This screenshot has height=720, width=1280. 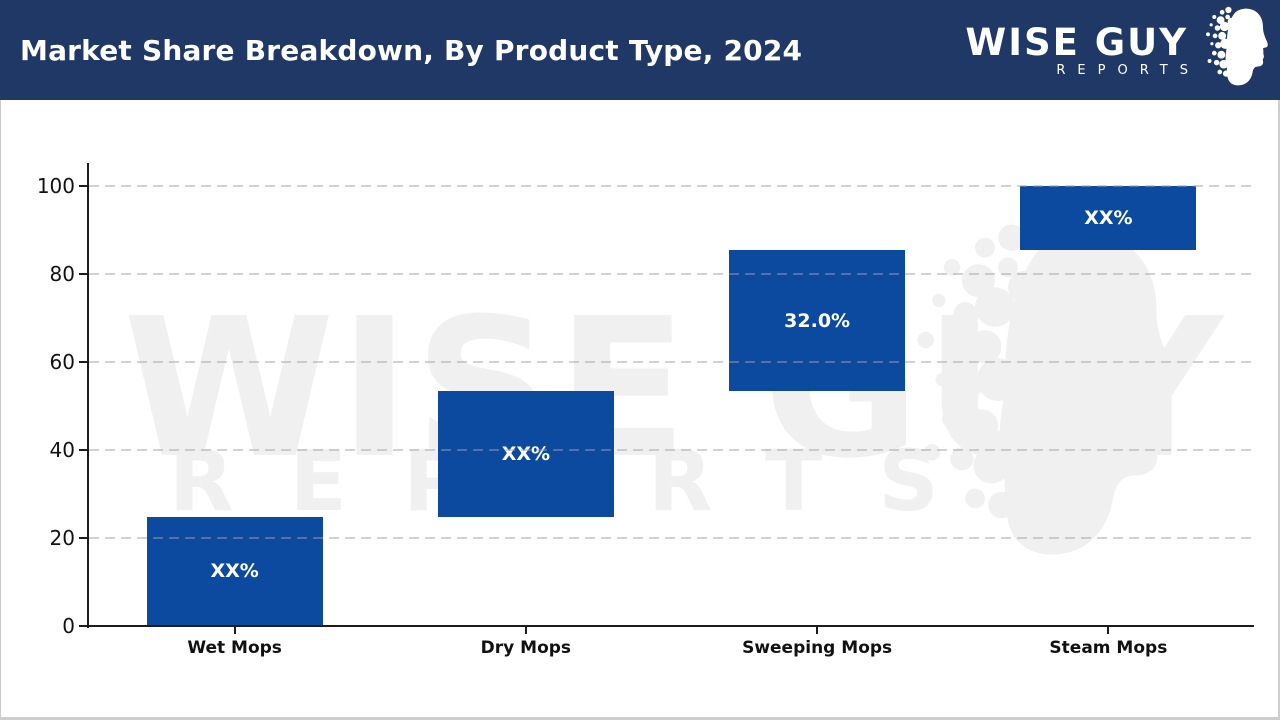 I want to click on logo-wordmark: WISE GUY, so click(x=1076, y=42).